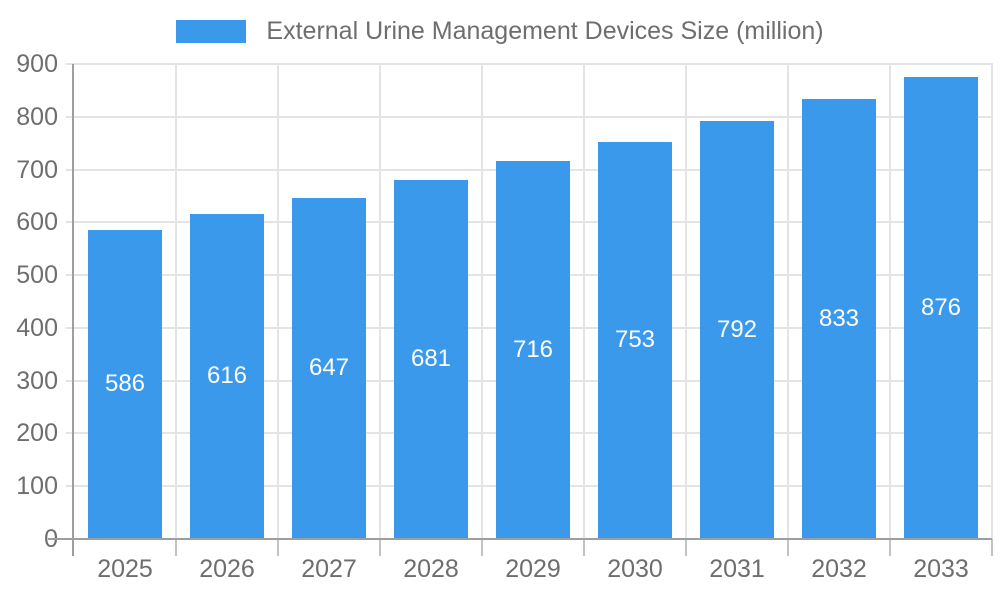 This screenshot has height=600, width=1000. I want to click on bar-value-label: 792, so click(737, 329).